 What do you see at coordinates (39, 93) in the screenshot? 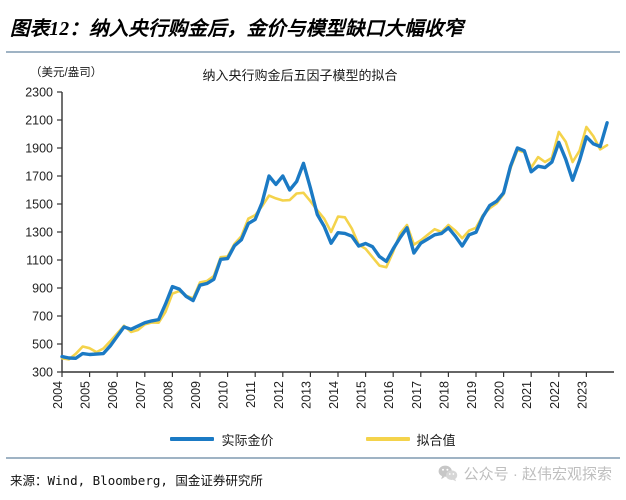
I see `y-tick-label: 2300` at bounding box center [39, 93].